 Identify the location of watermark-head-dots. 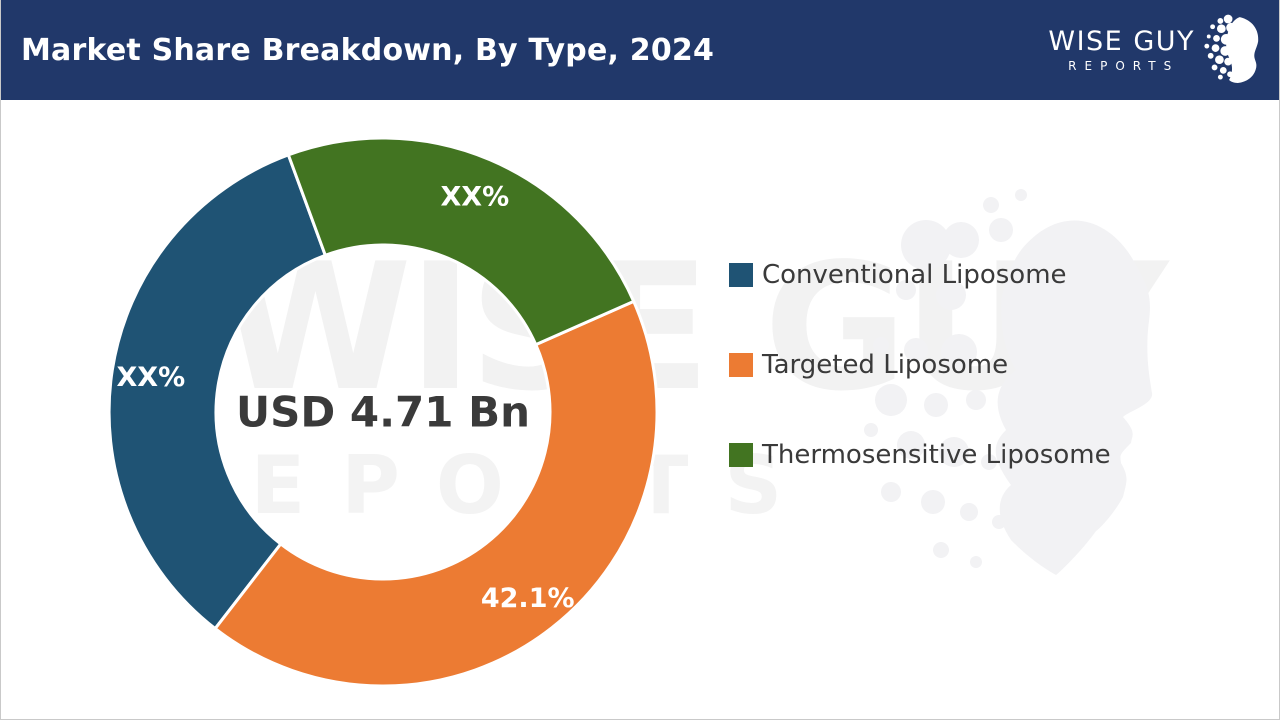
(1008, 382).